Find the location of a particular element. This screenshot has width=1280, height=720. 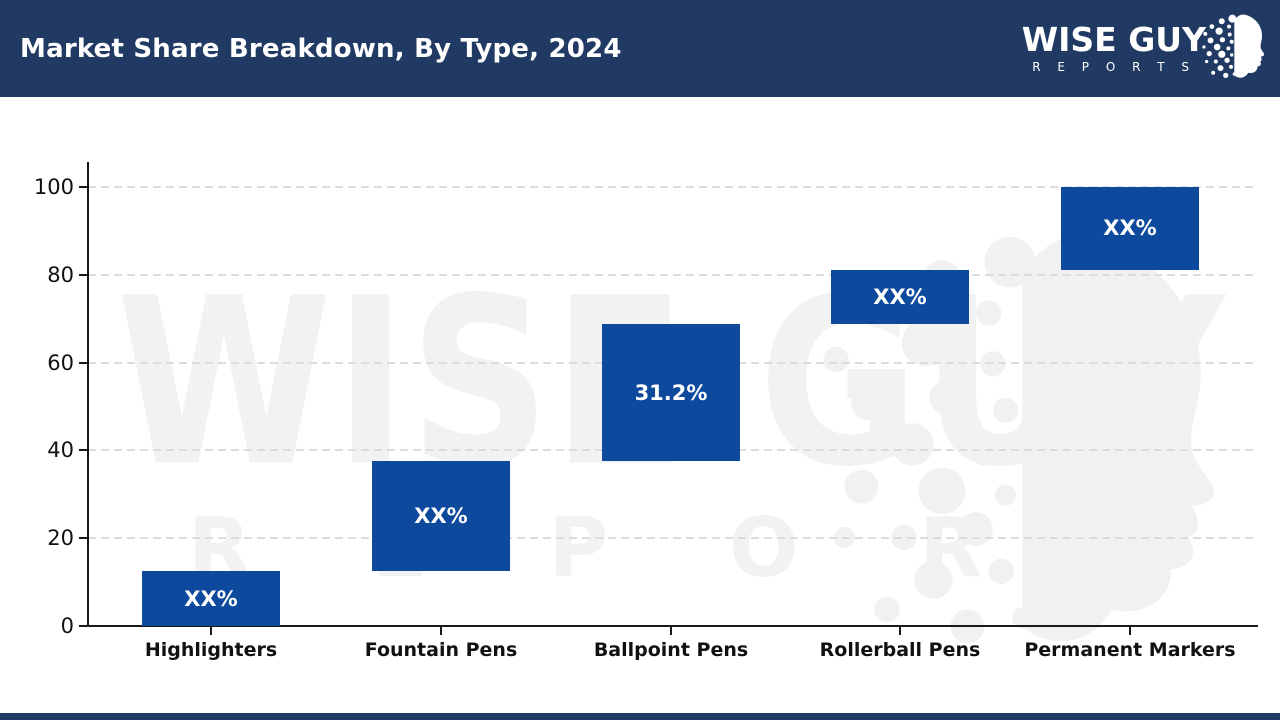

y-axis is located at coordinates (88, 394).